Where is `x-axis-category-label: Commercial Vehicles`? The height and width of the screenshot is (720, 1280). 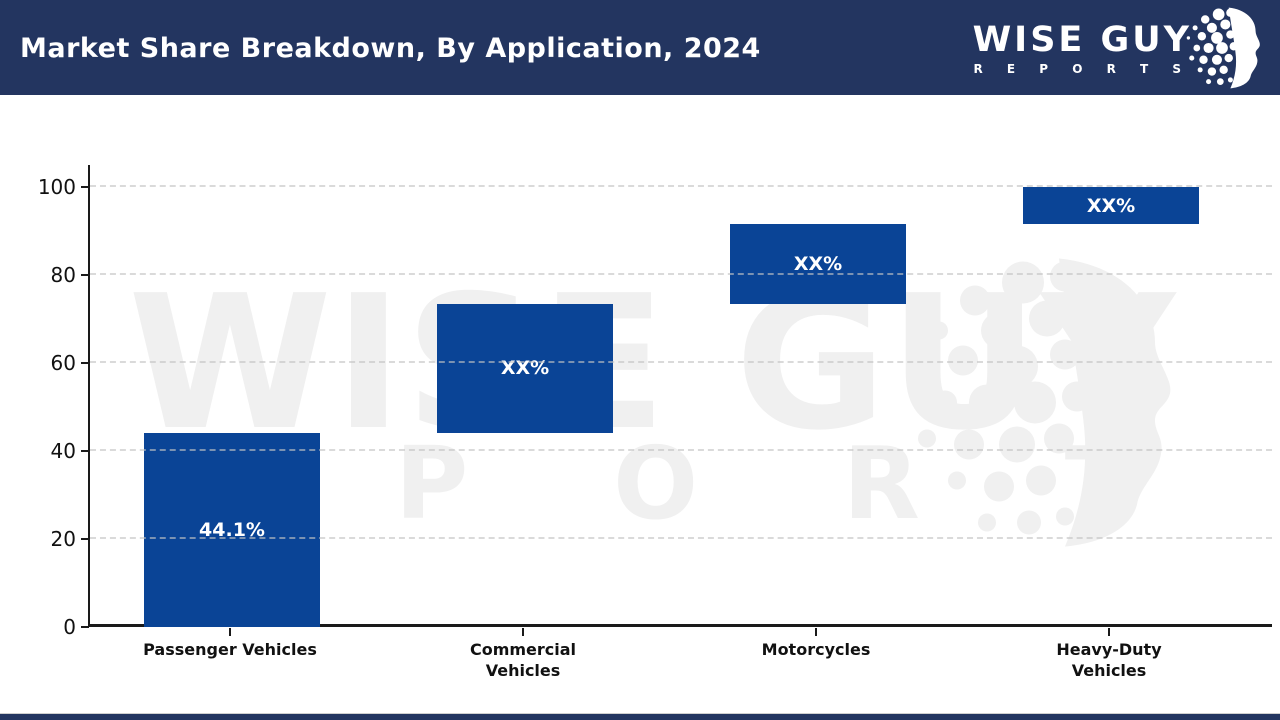
x-axis-category-label: Commercial Vehicles is located at coordinates (523, 660).